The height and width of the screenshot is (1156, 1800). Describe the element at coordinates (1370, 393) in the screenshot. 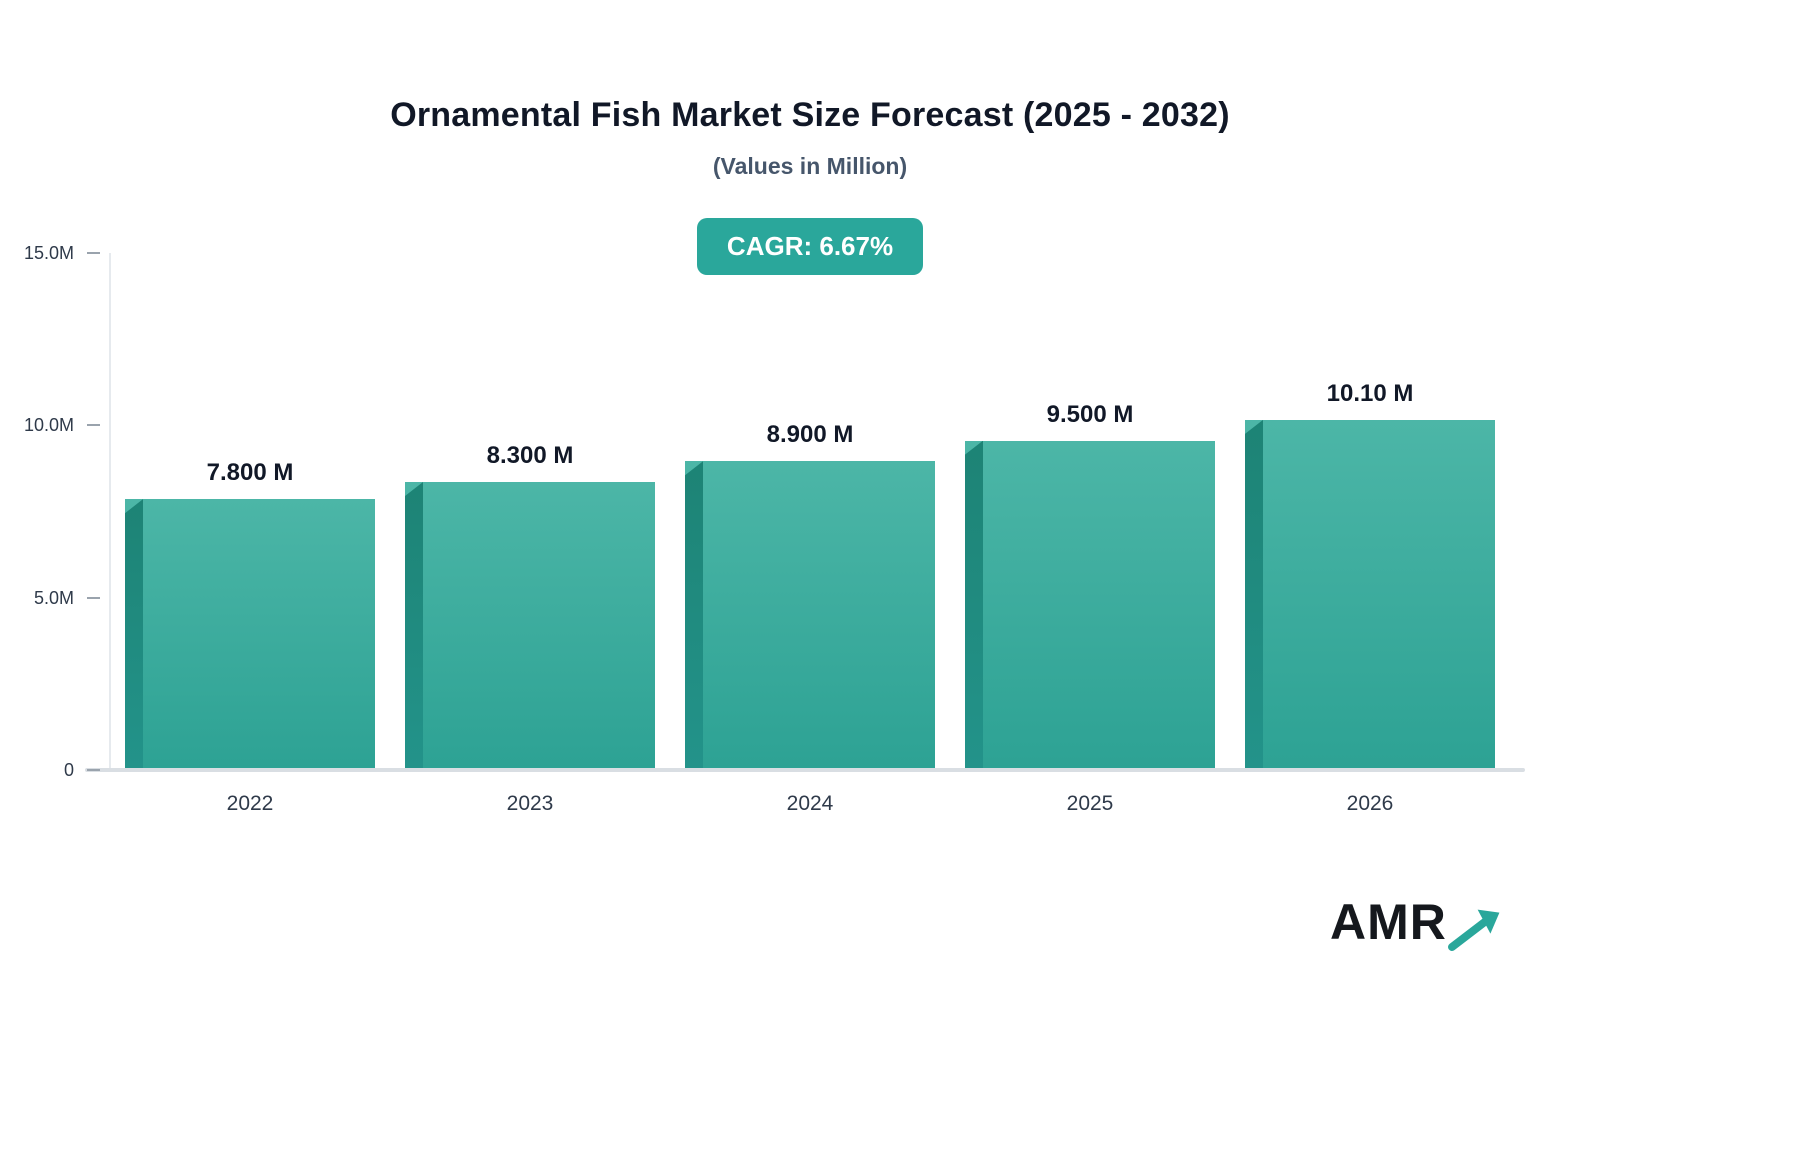

I see `bar-value-label-2026: 10.10 M` at that location.